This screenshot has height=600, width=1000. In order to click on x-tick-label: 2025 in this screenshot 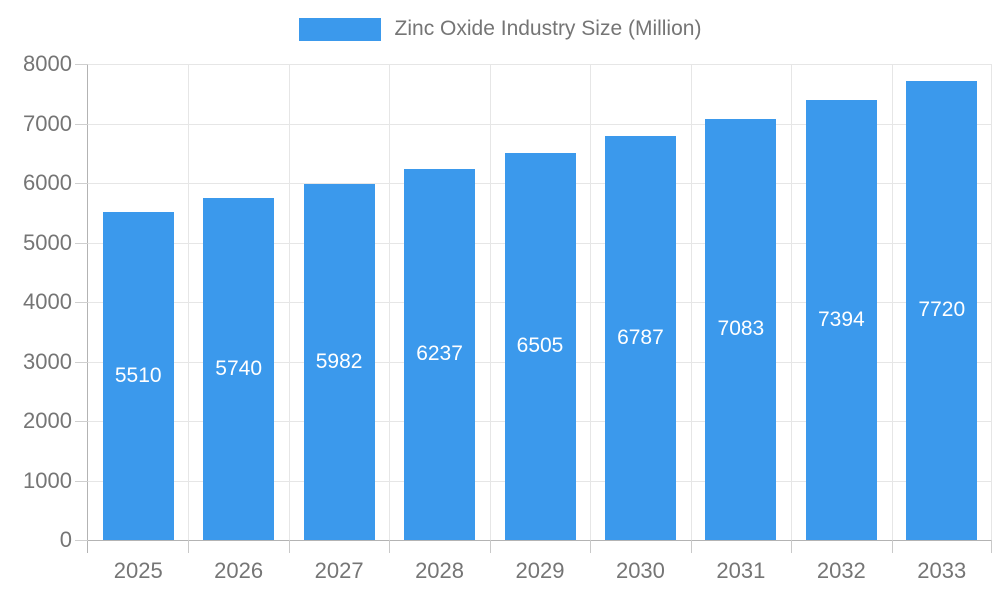, I will do `click(138, 570)`.